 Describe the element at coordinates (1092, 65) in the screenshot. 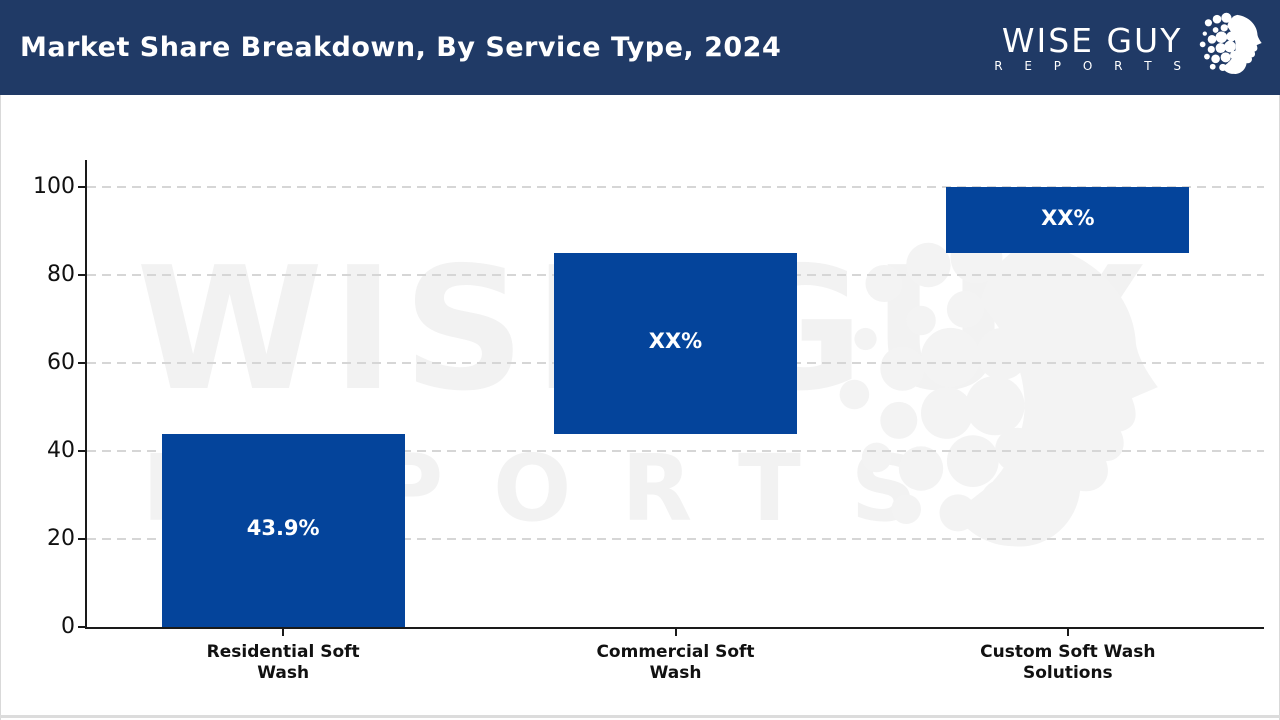

I see `logo-subtitle: R E P O R T S` at that location.